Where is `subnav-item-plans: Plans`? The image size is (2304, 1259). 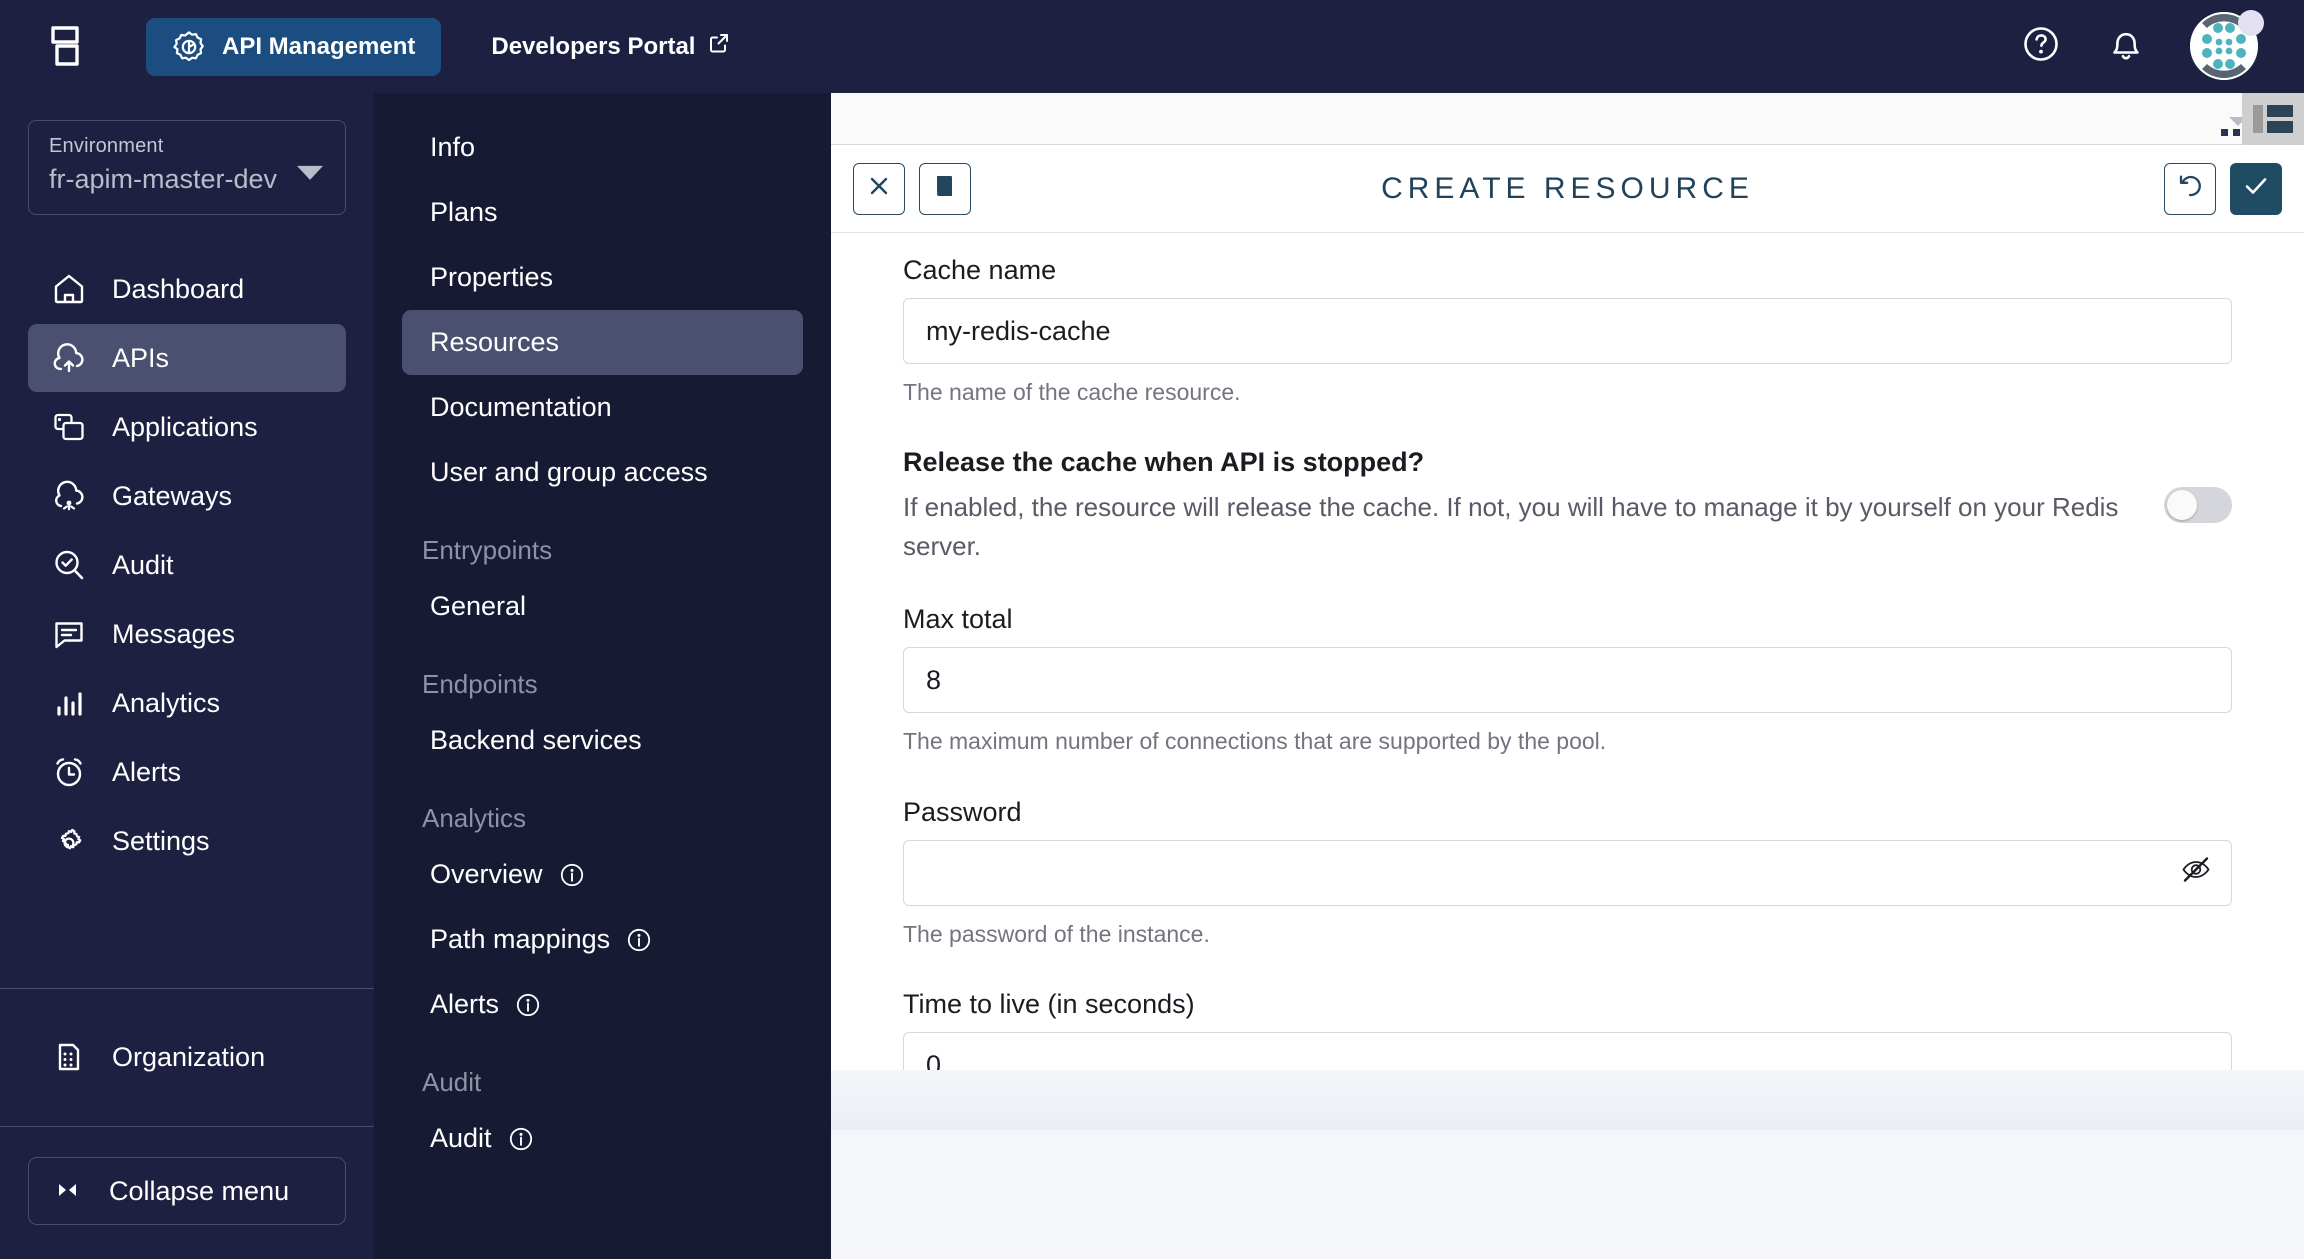
subnav-item-plans: Plans is located at coordinates (602, 212).